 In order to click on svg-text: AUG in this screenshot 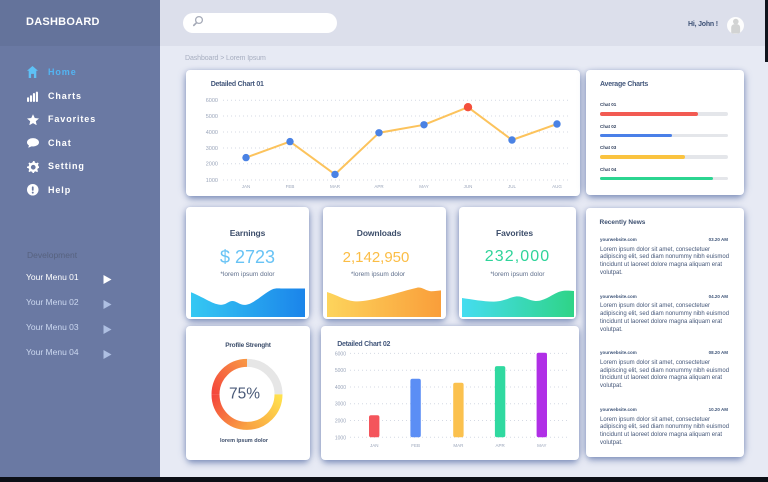, I will do `click(557, 186)`.